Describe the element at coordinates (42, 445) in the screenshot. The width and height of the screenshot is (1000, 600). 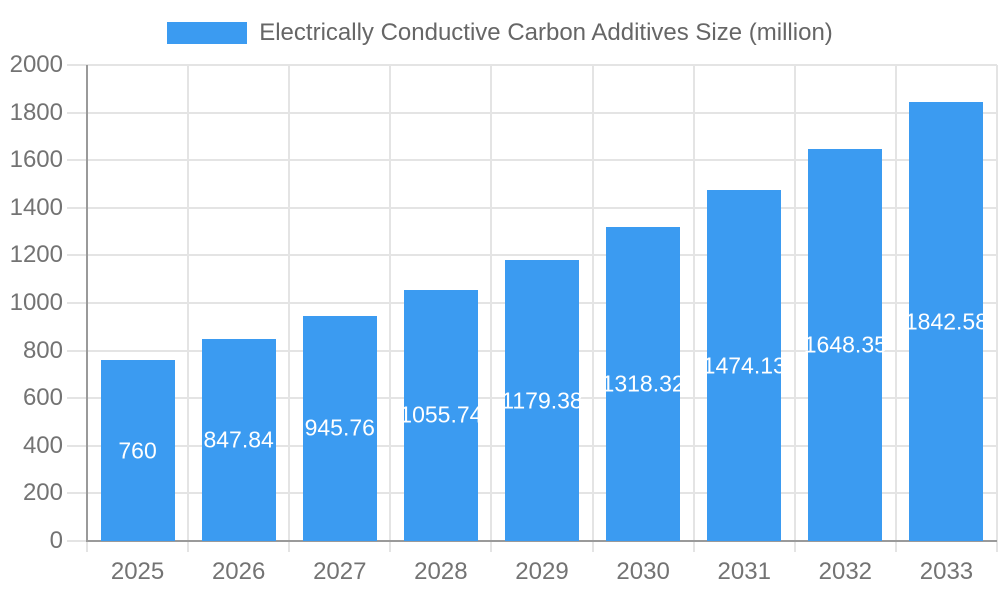
I see `y-axis-tick-label: 400` at that location.